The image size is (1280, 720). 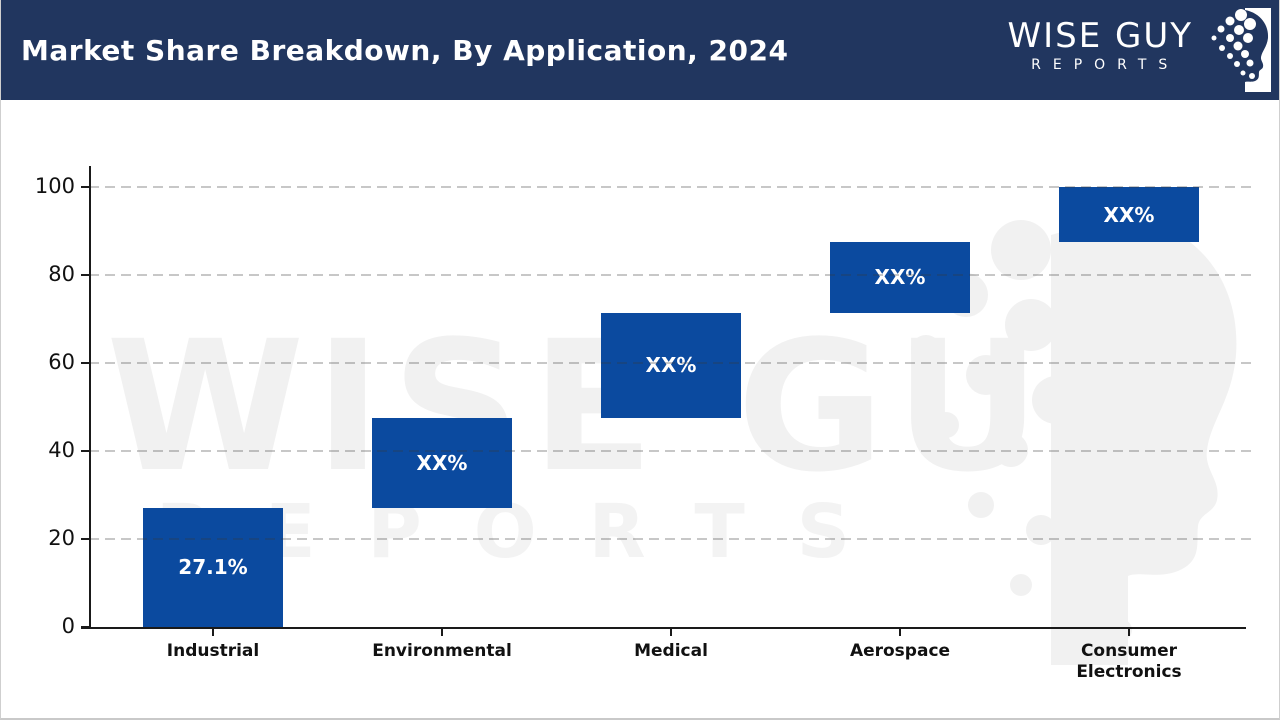 What do you see at coordinates (1129, 662) in the screenshot?
I see `x-axis-category-label: Consumer Electronics` at bounding box center [1129, 662].